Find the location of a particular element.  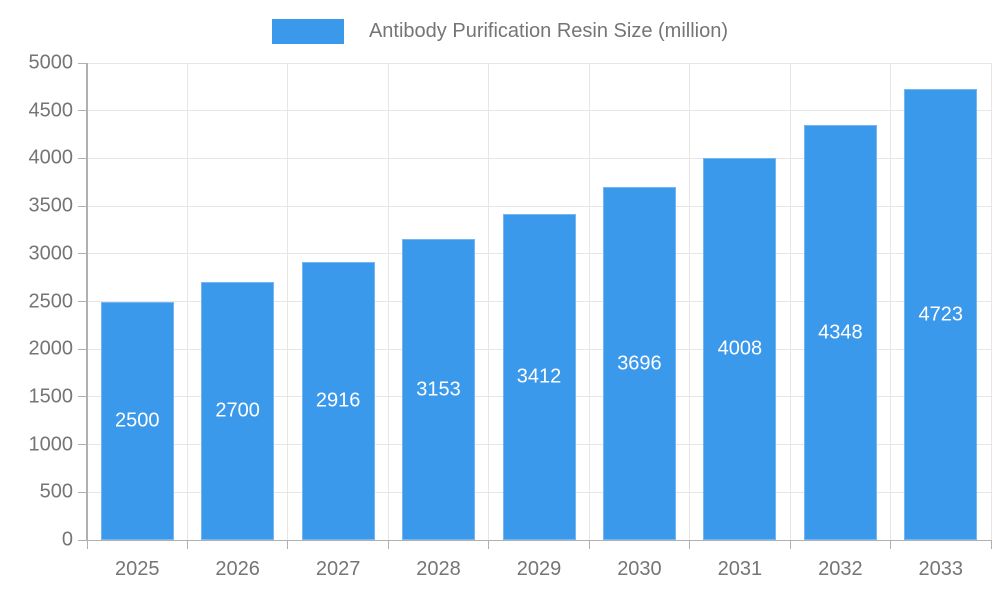

bar-value-label: 4723 is located at coordinates (941, 314).